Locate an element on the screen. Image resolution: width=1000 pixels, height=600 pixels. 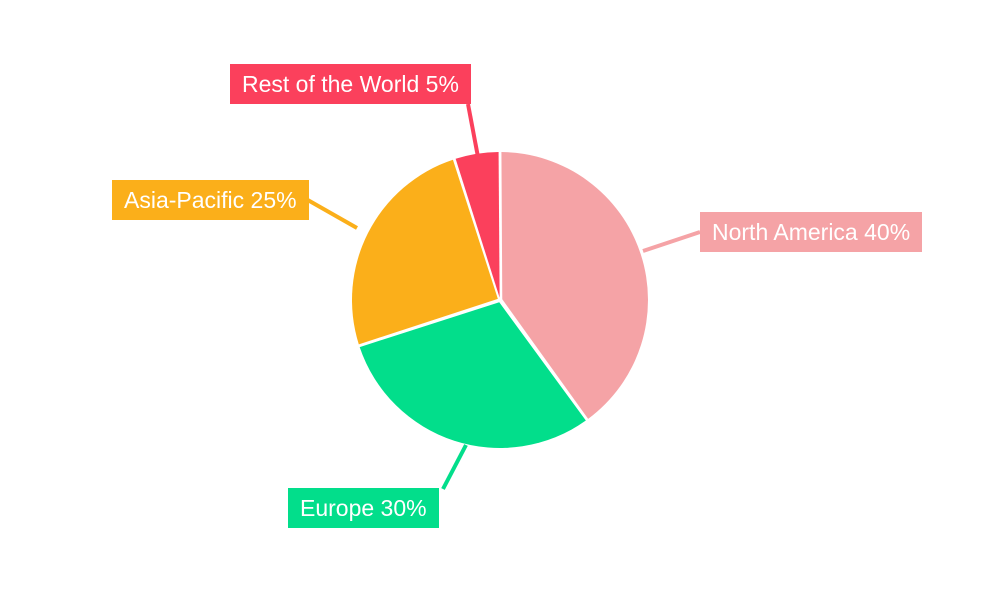
pie-label-north-america: North America 40% is located at coordinates (811, 232).